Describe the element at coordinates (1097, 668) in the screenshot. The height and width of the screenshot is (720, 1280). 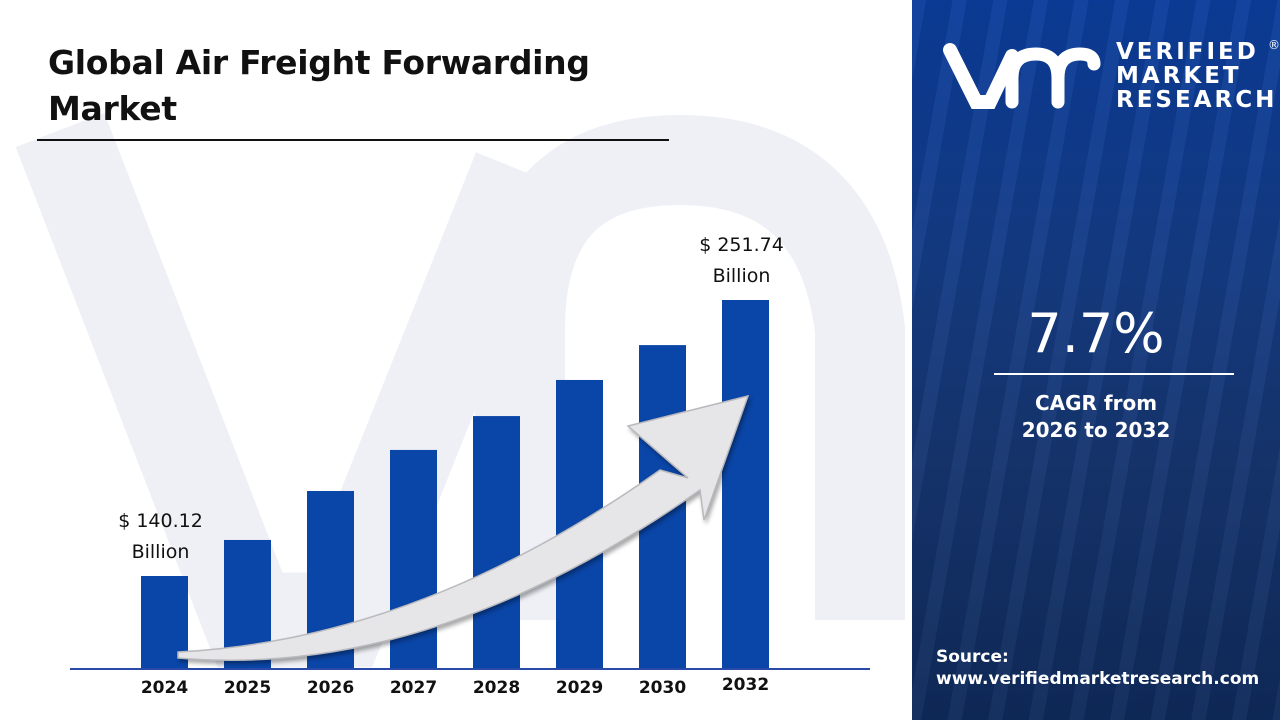
I see `source-note: Source: www.verifiedmarketresearch.com` at that location.